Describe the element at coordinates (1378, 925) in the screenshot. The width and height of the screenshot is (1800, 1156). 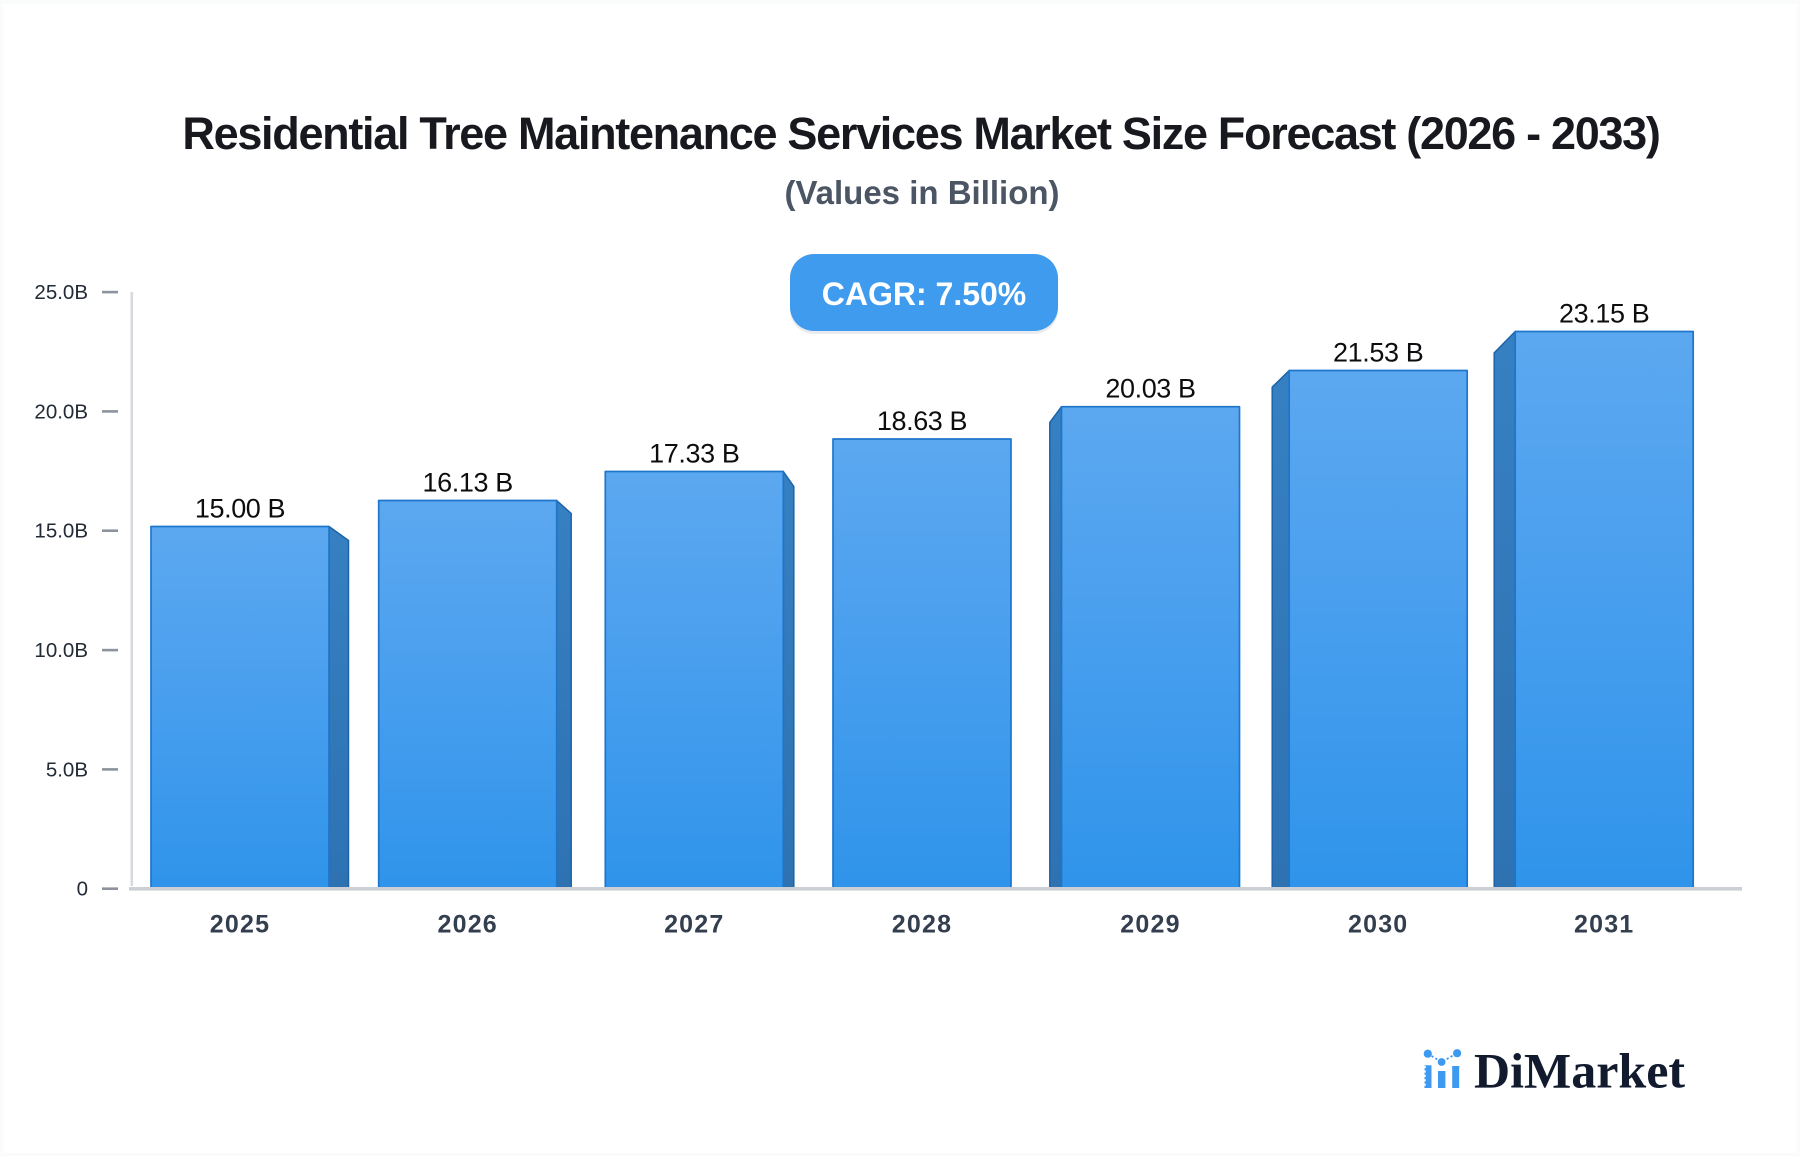
I see `svg-text: 2030` at that location.